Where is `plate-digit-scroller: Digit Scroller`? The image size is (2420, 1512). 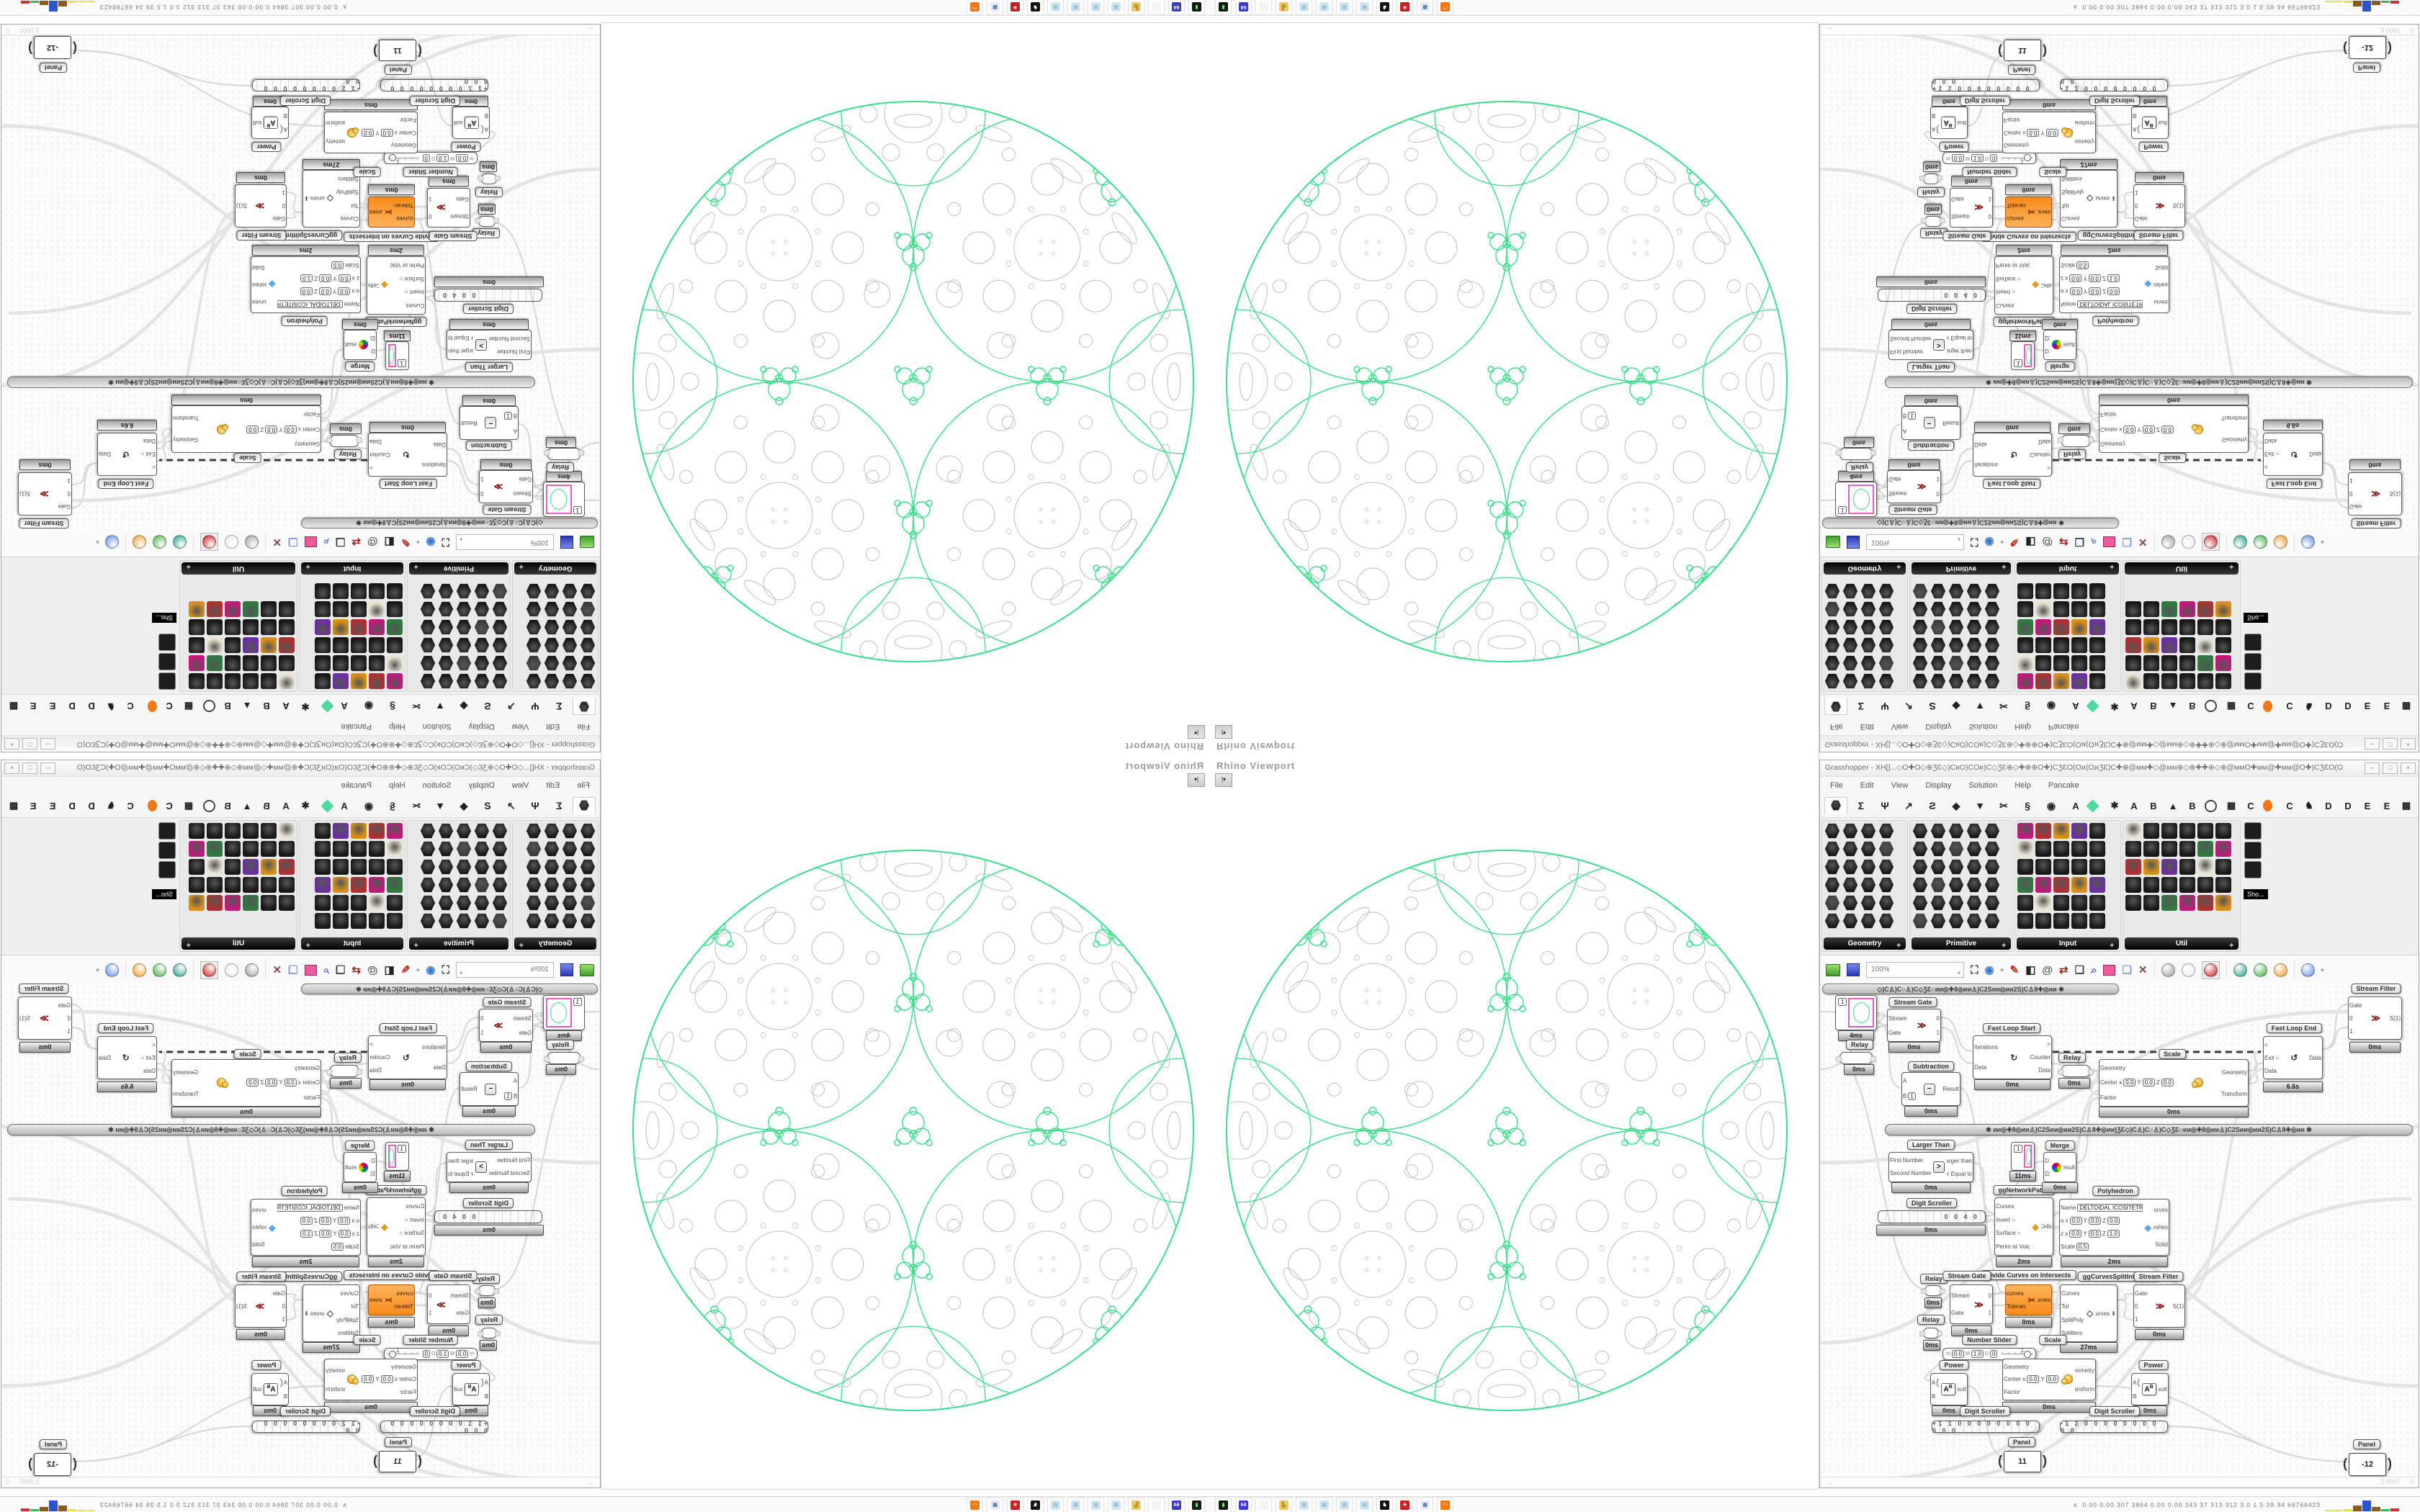 plate-digit-scroller: Digit Scroller is located at coordinates (1985, 101).